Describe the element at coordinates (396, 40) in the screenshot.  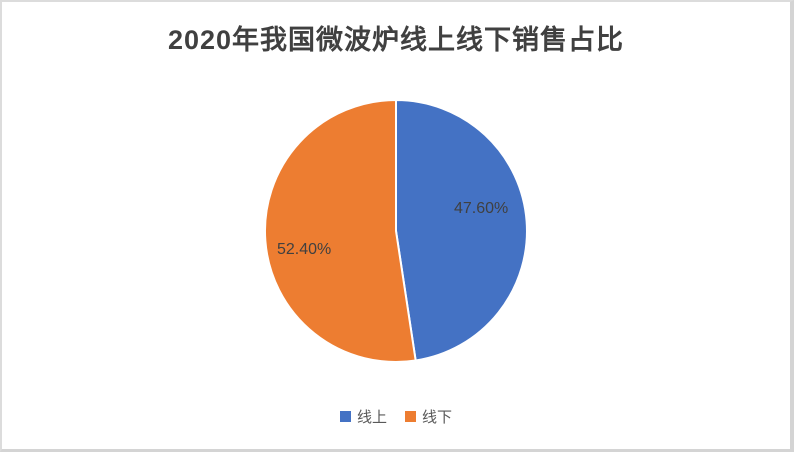
I see `chart-title: 2020年我国微波炉线上线下销售占比` at that location.